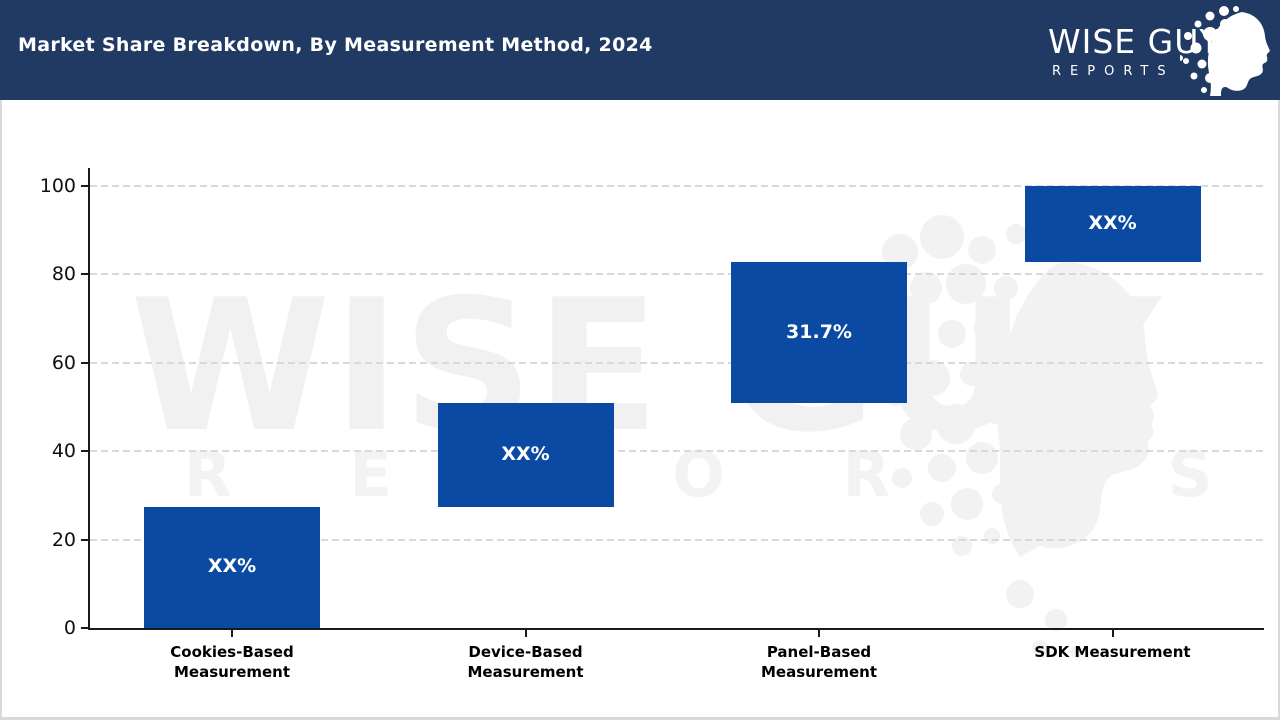  Describe the element at coordinates (677, 362) in the screenshot. I see `gridline-y60` at that location.